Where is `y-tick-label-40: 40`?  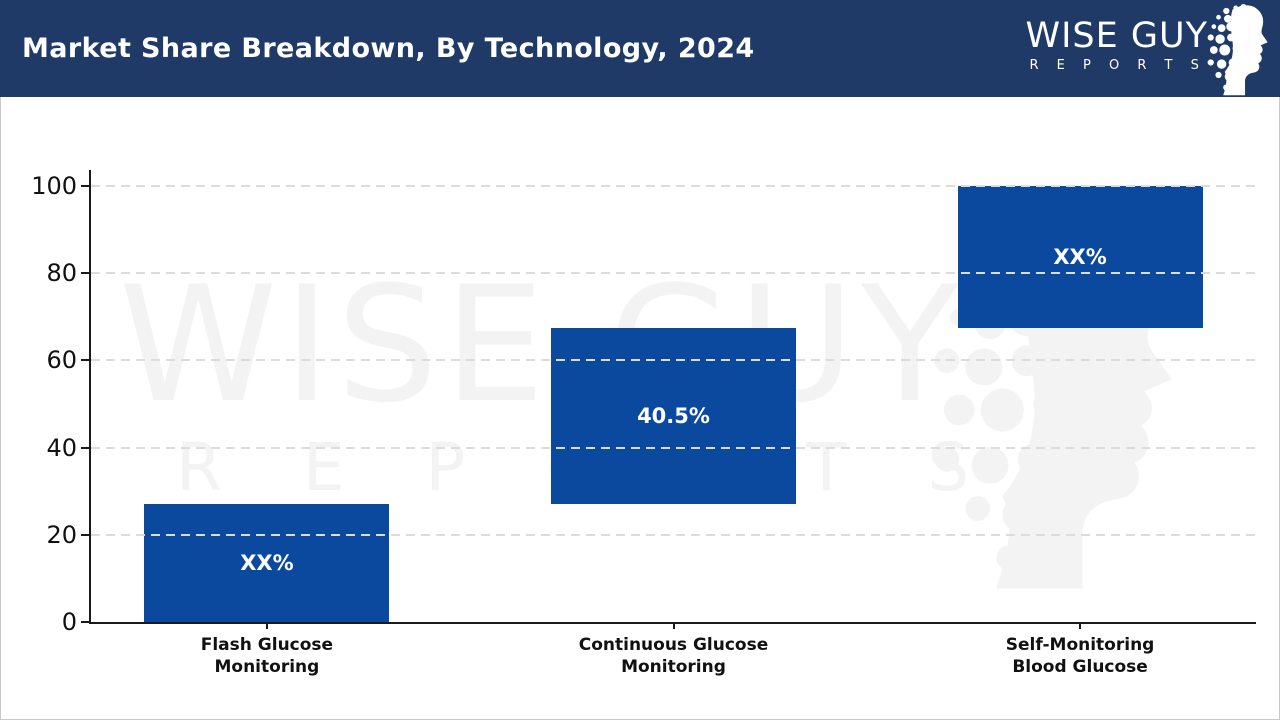
y-tick-label-40: 40 is located at coordinates (61, 447).